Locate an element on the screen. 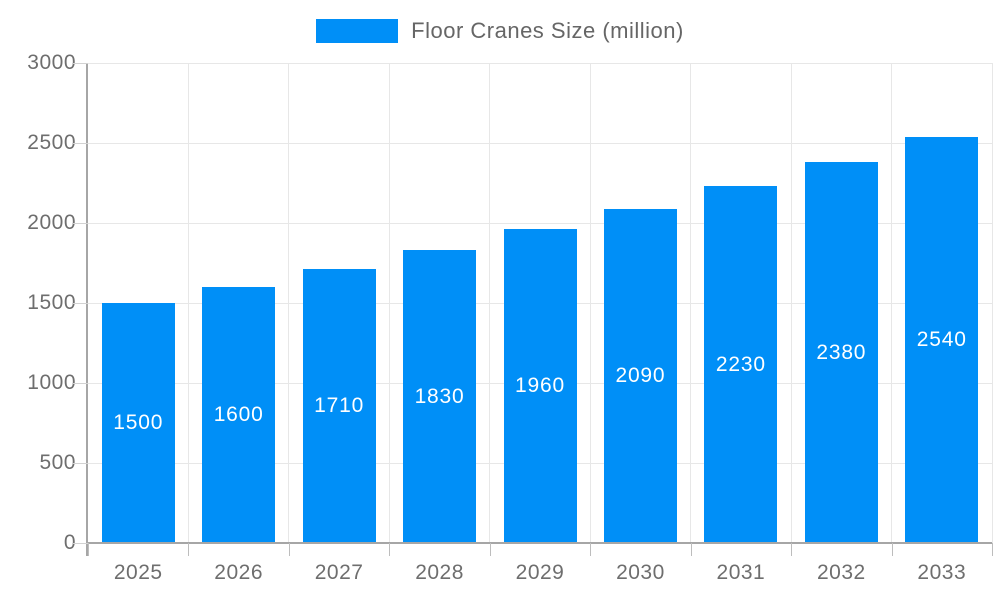  x-axis-line is located at coordinates (539, 543).